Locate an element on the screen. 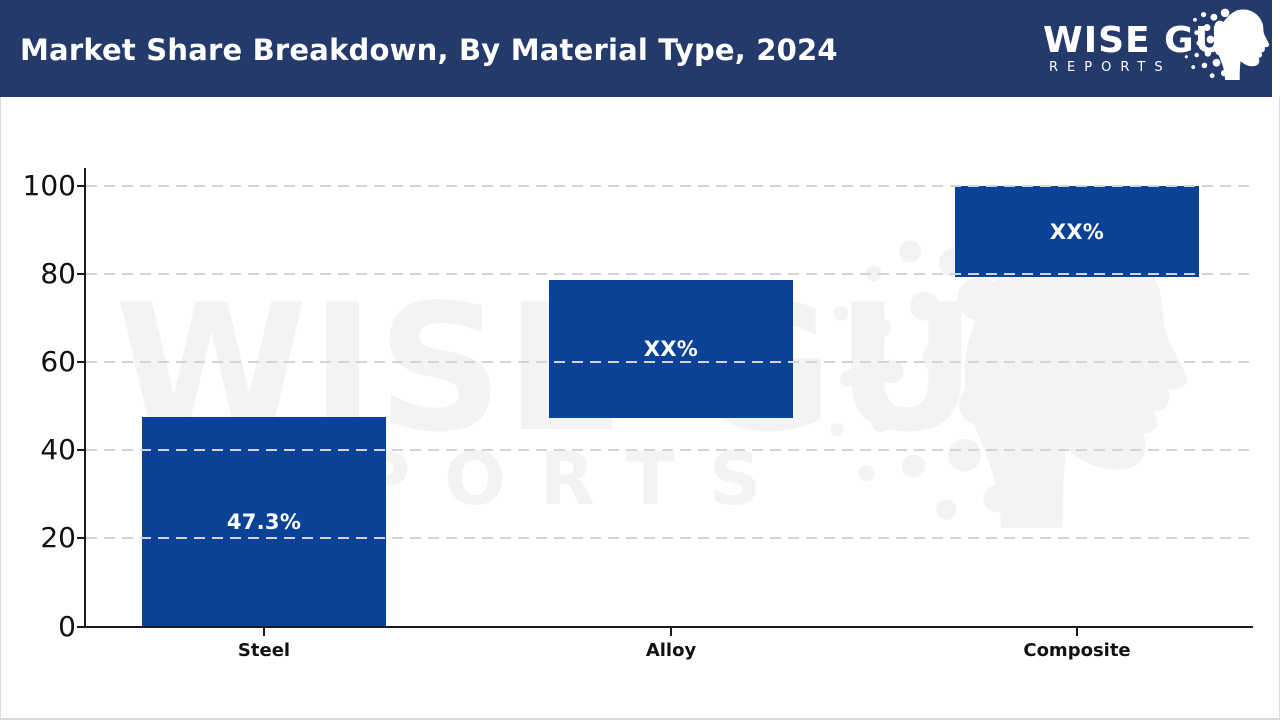 This screenshot has height=720, width=1280. wise-guy-head-icon is located at coordinates (1224, 44).